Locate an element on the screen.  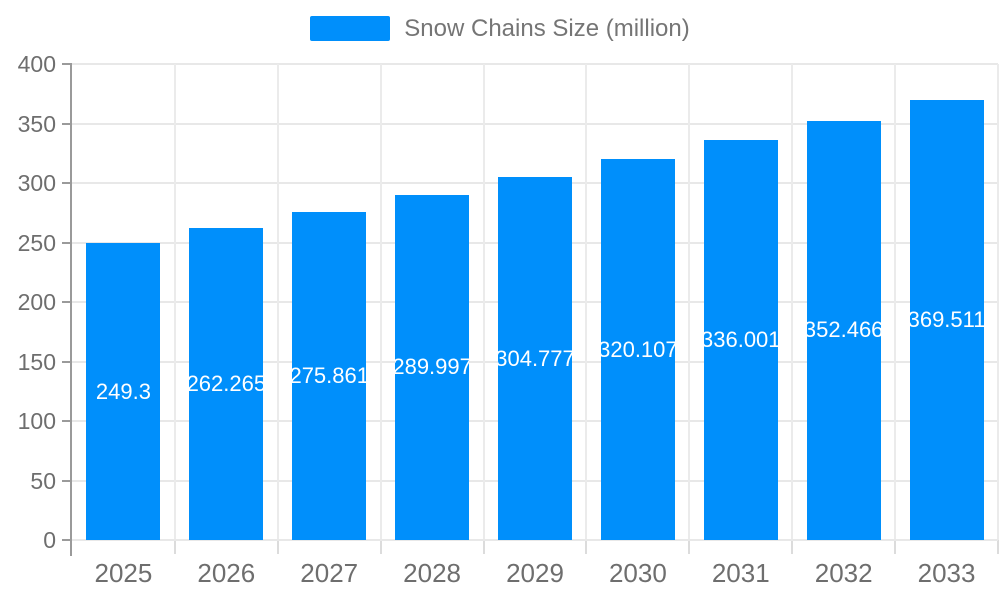
bar-value-label: 352.466 is located at coordinates (843, 330).